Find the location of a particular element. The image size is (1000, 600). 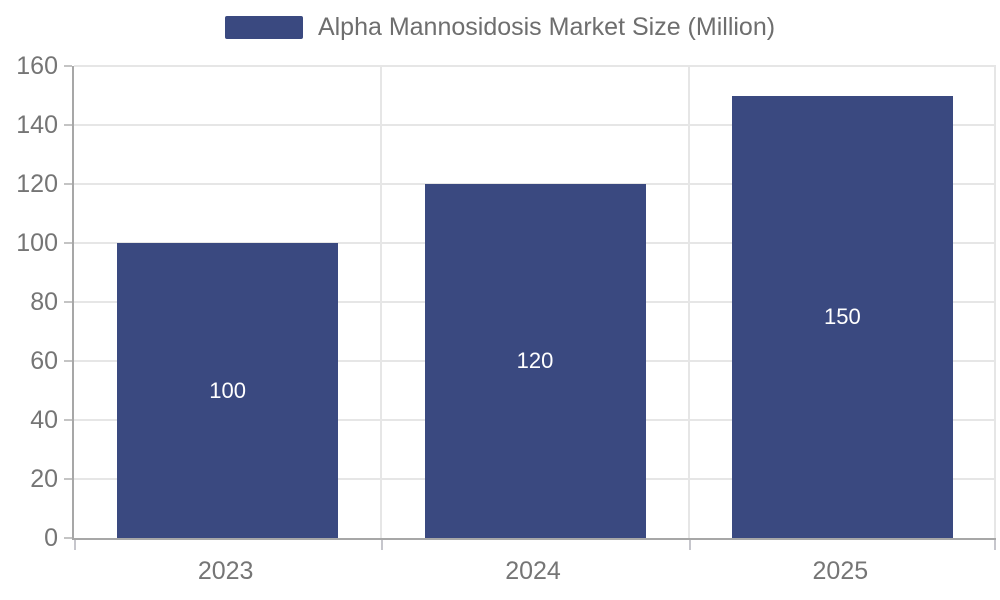

y-axis-label: 20 is located at coordinates (44, 479).